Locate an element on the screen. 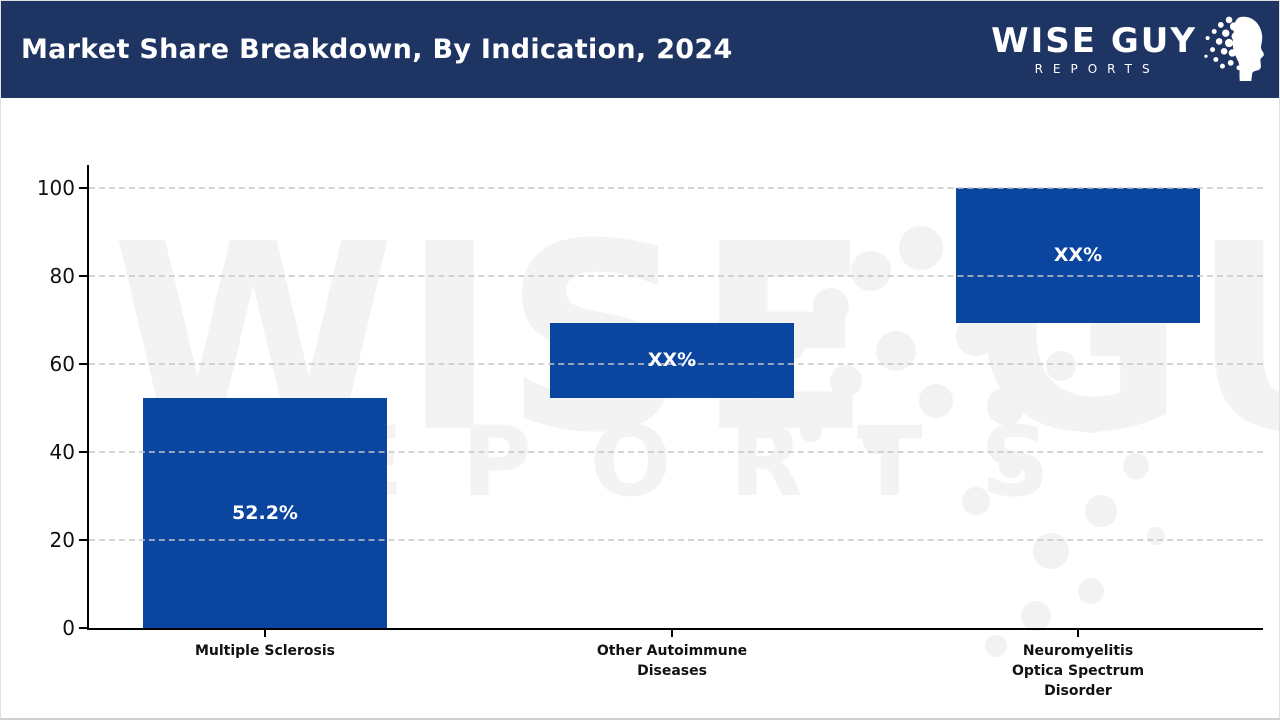  wise-guy-logo: WISE GUY REPORTS is located at coordinates (1129, 50).